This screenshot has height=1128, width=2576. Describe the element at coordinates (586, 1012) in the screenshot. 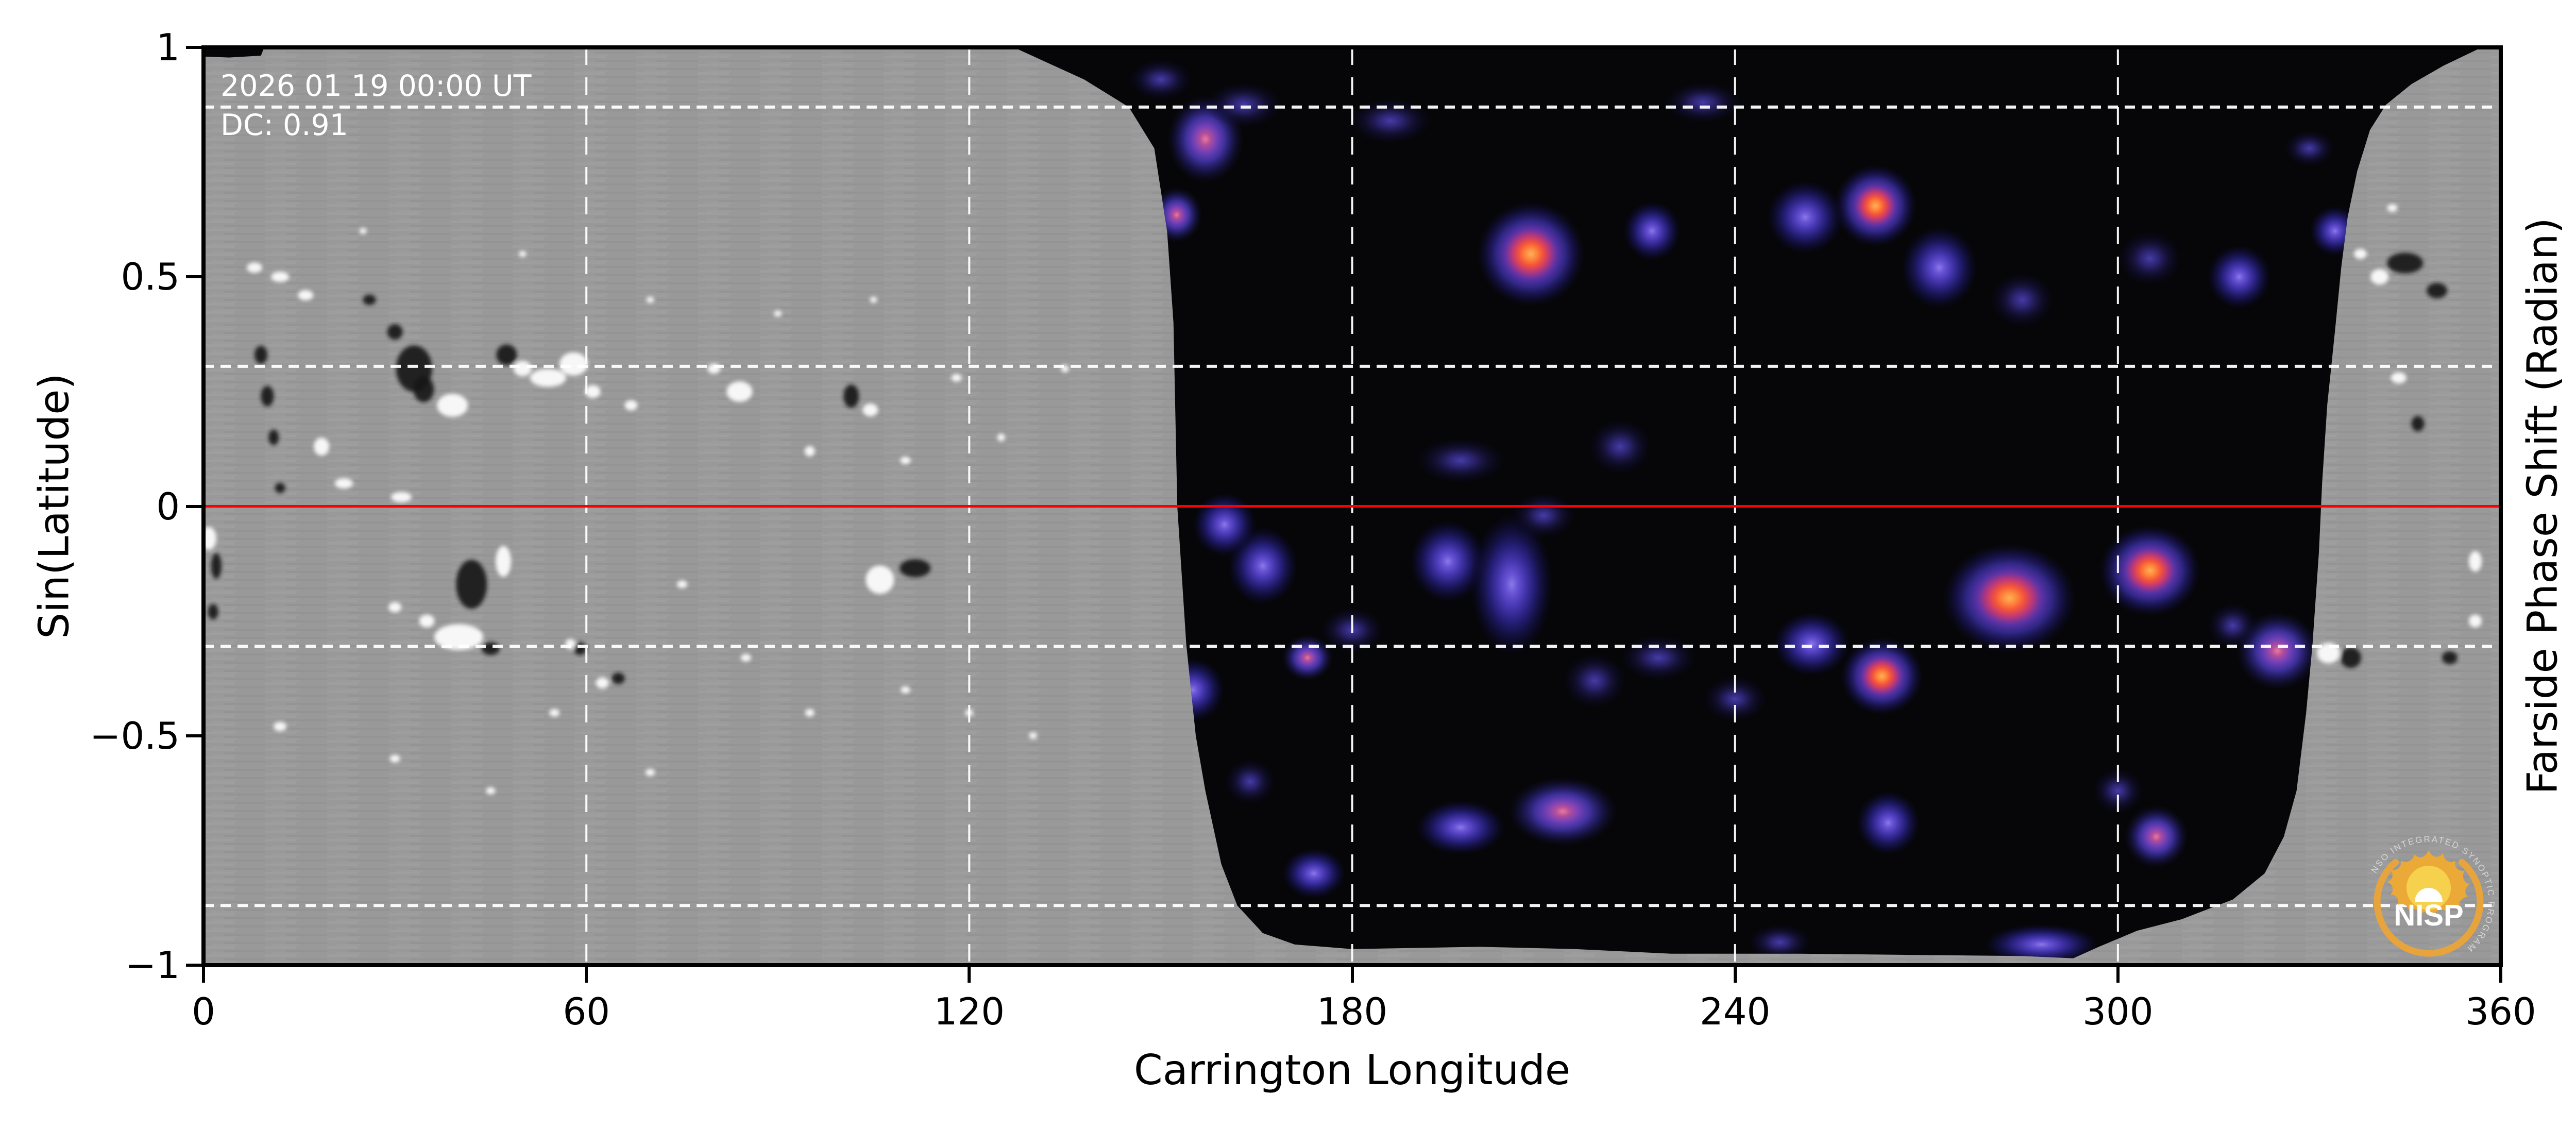

I see `x-tick-label: 60` at that location.